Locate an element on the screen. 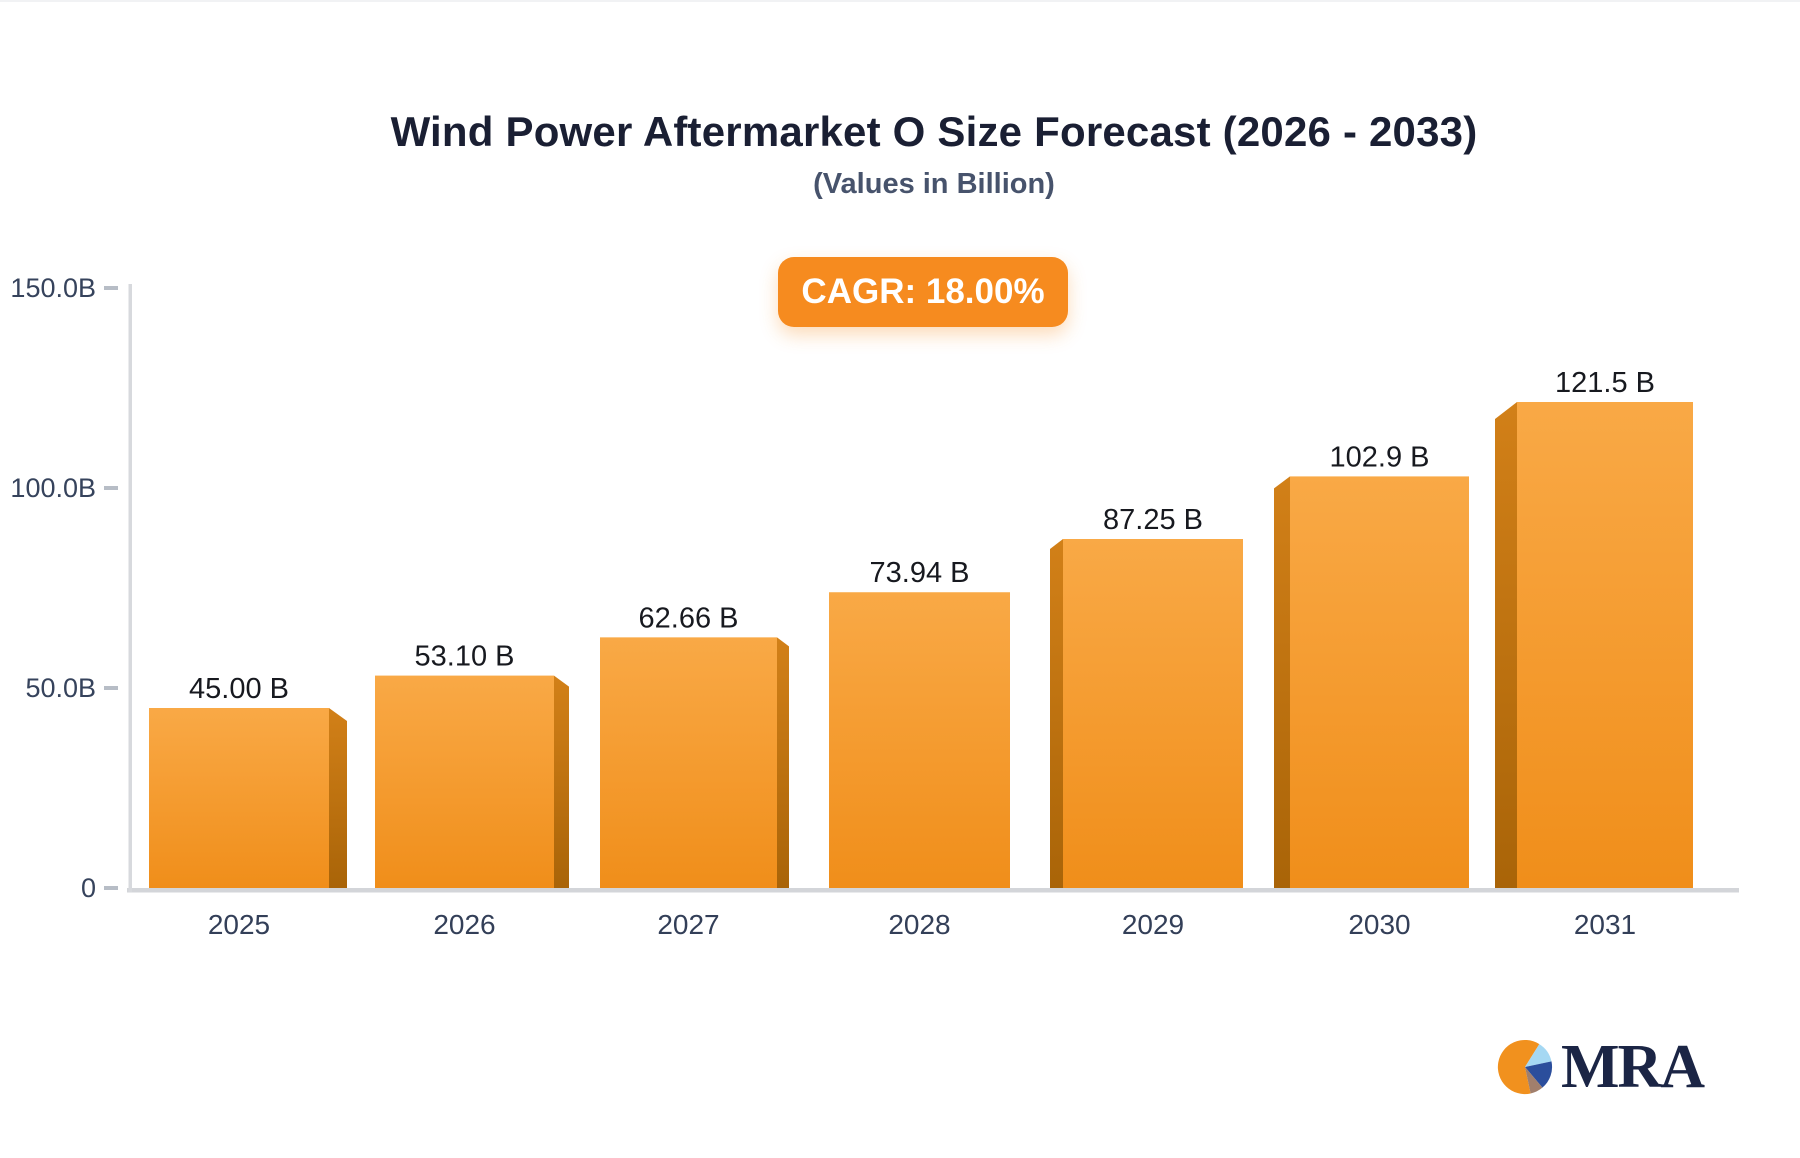 The height and width of the screenshot is (1158, 1800). y-tick-label: 50.0B is located at coordinates (60, 688).